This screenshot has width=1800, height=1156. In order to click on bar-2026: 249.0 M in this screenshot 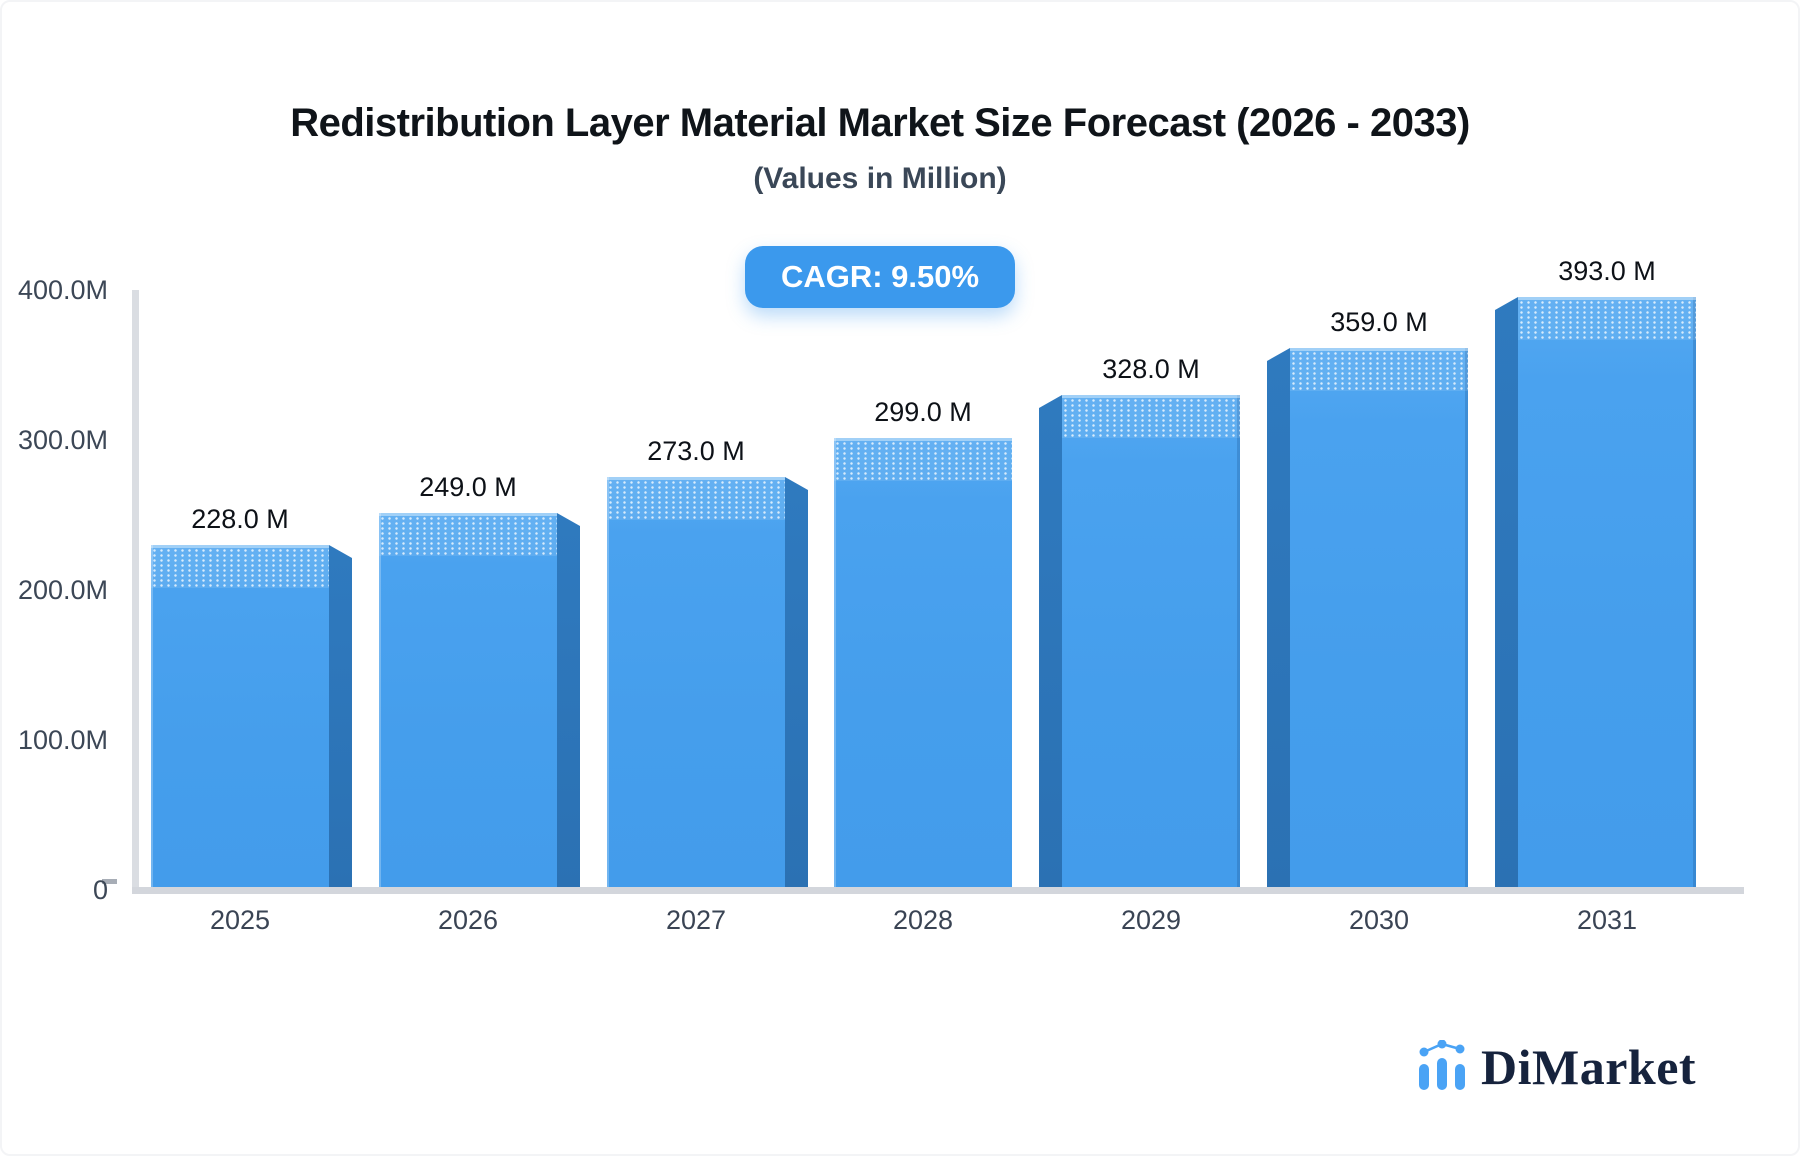, I will do `click(479, 679)`.